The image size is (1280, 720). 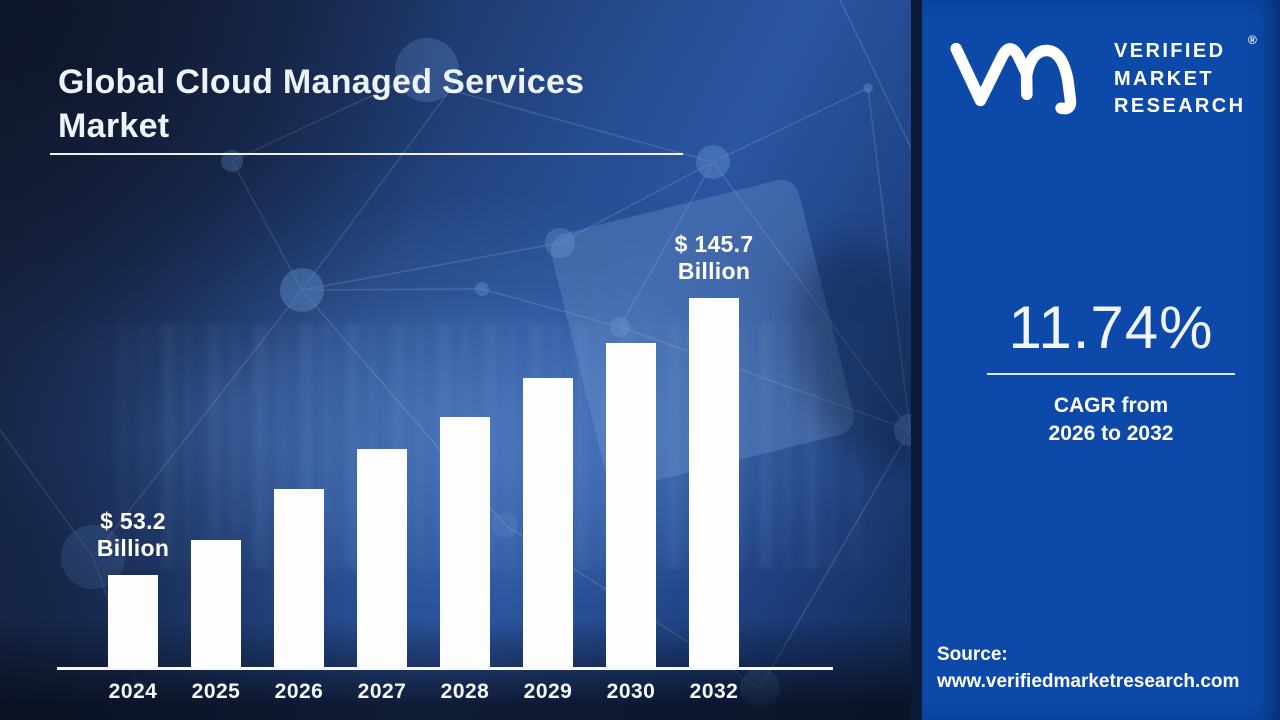 I want to click on x-axis-label-2027: 2027, so click(x=382, y=691).